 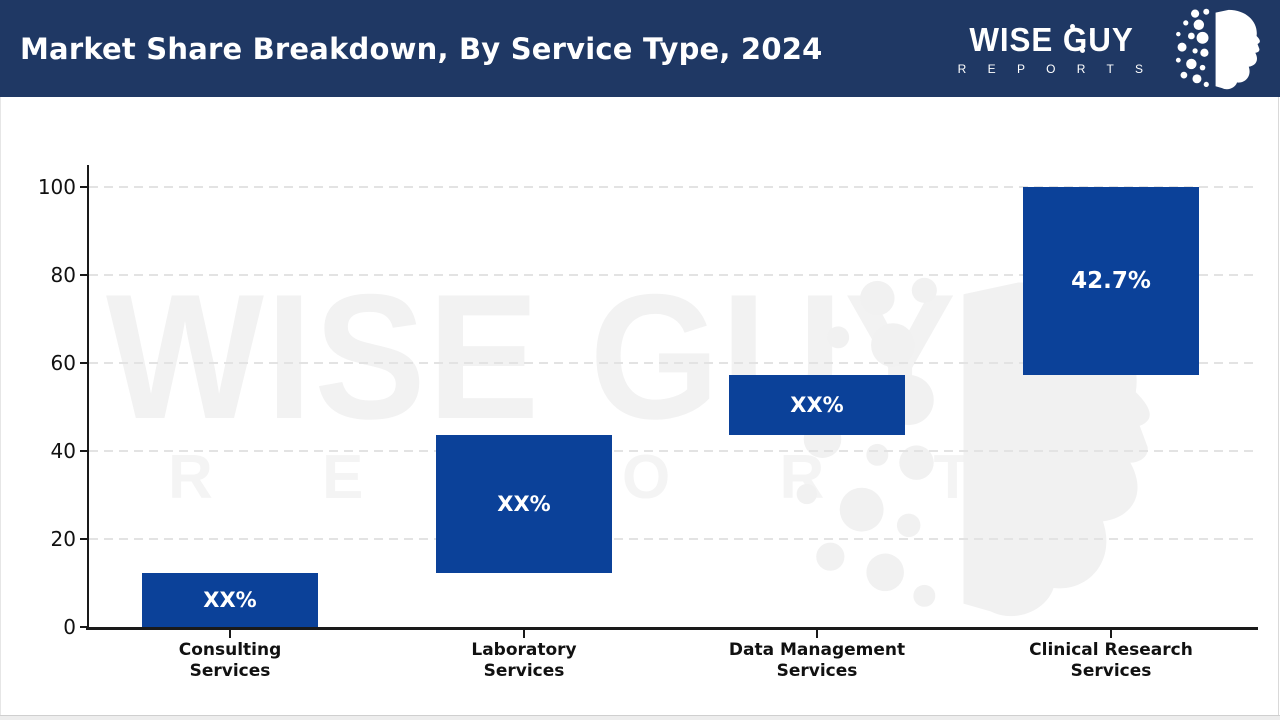 I want to click on x-axis-line, so click(x=672, y=628).